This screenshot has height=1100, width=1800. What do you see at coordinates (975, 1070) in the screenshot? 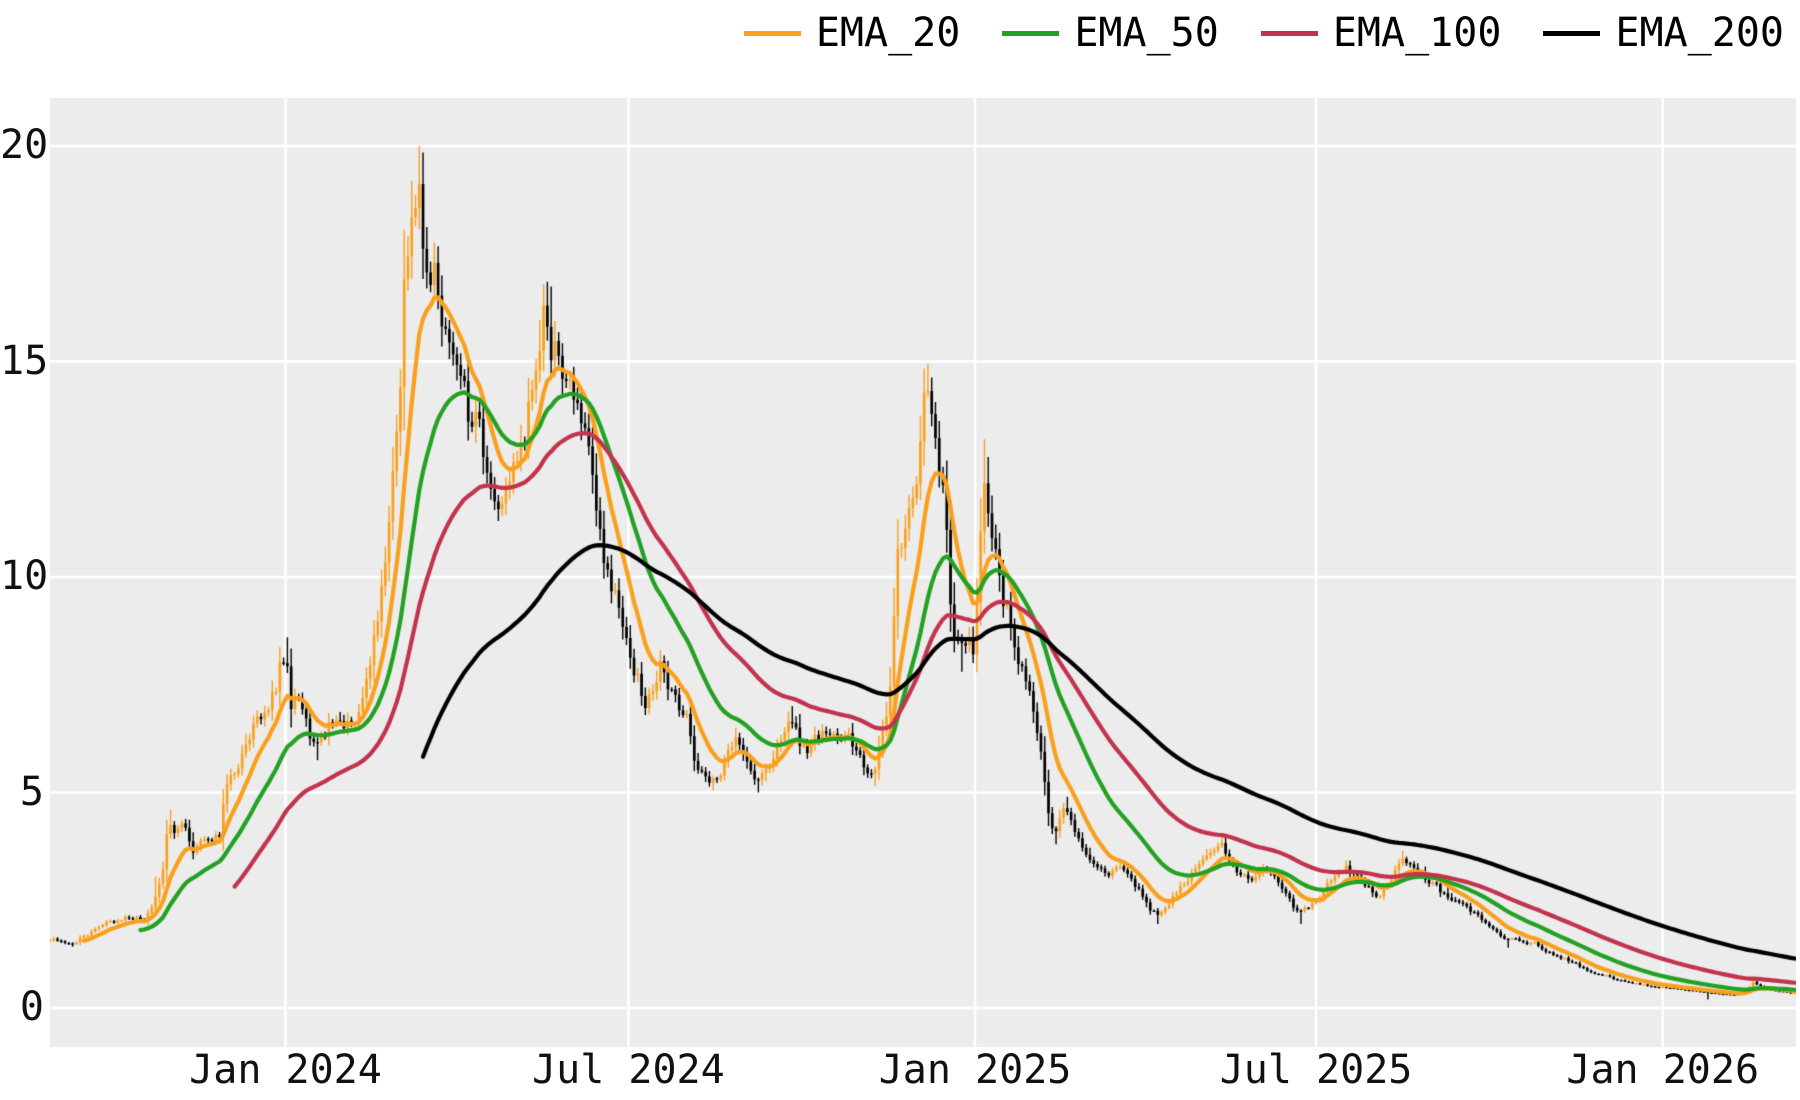
I see `x-tick-label: Jan 2025` at bounding box center [975, 1070].